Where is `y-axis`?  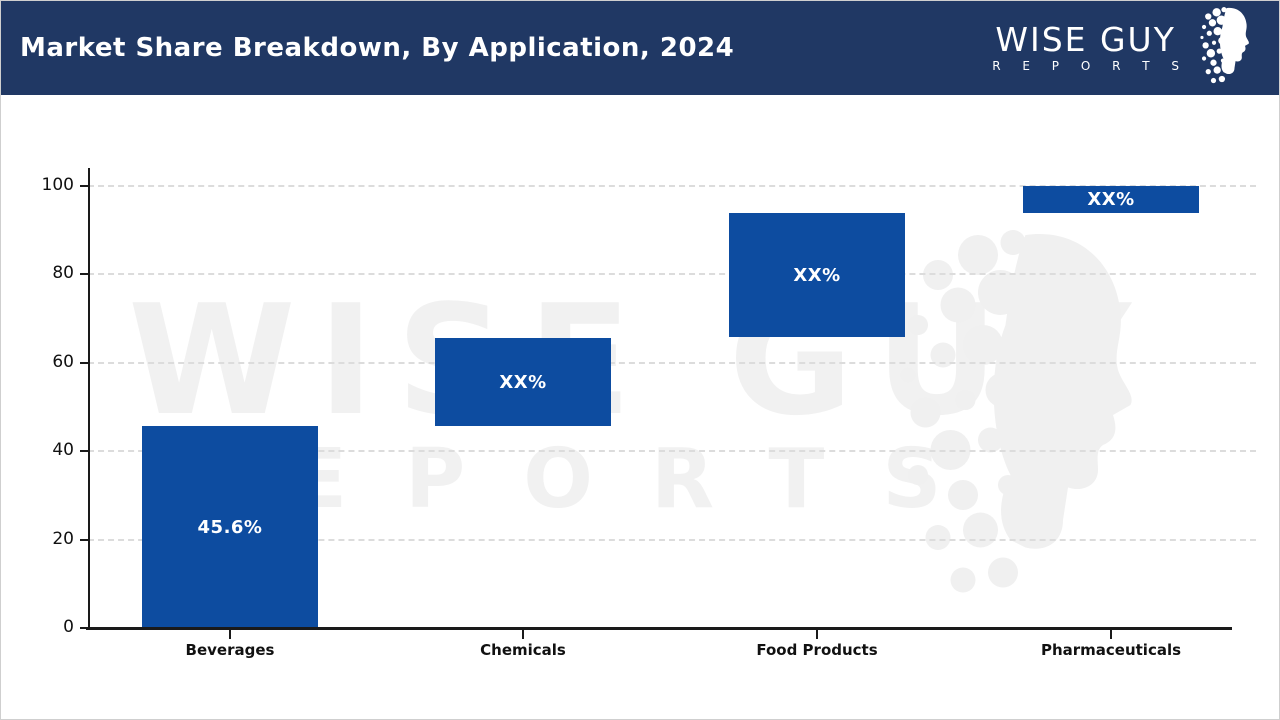
y-axis is located at coordinates (89, 399).